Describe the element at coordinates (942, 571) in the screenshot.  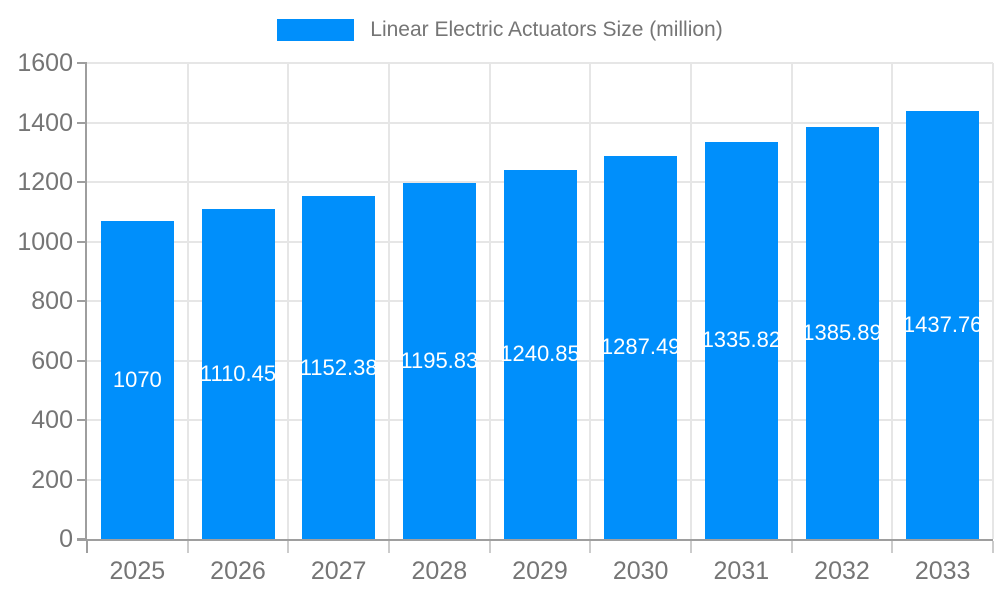
I see `x-axis-label: 2033` at that location.